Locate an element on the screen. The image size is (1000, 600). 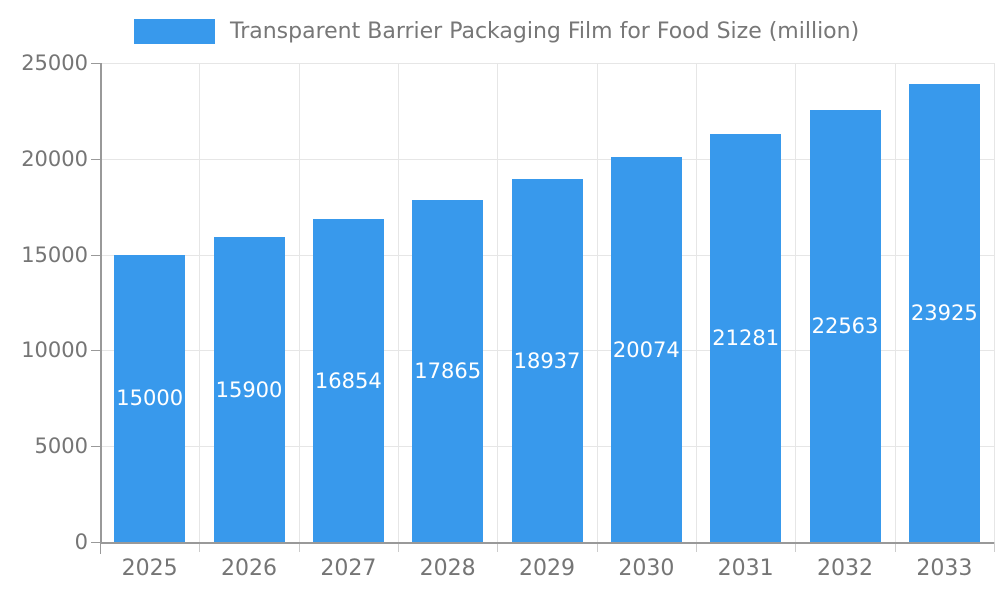
x-axis-tick-label: 2030 is located at coordinates (646, 568).